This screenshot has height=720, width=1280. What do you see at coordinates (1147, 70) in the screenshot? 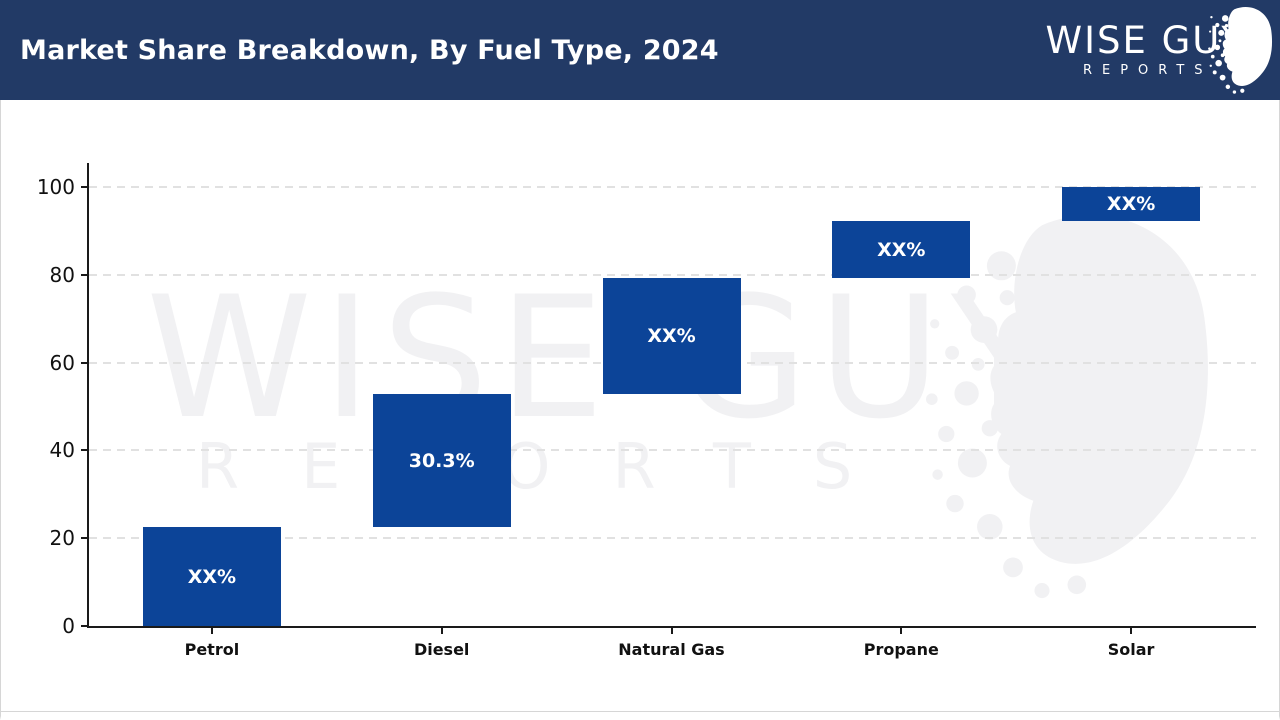
I see `logo-subtitle: REPORTS` at bounding box center [1147, 70].